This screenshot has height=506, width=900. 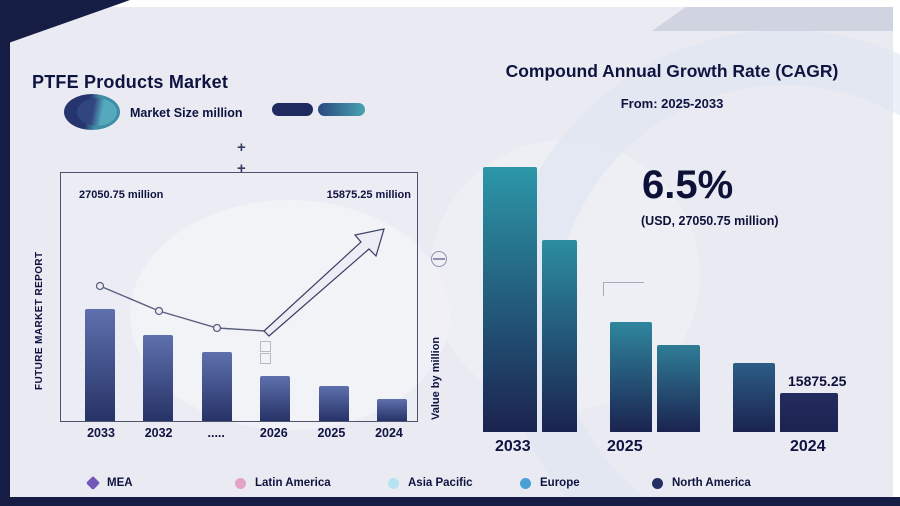 What do you see at coordinates (450, 501) in the screenshot?
I see `bottom-edge-bar` at bounding box center [450, 501].